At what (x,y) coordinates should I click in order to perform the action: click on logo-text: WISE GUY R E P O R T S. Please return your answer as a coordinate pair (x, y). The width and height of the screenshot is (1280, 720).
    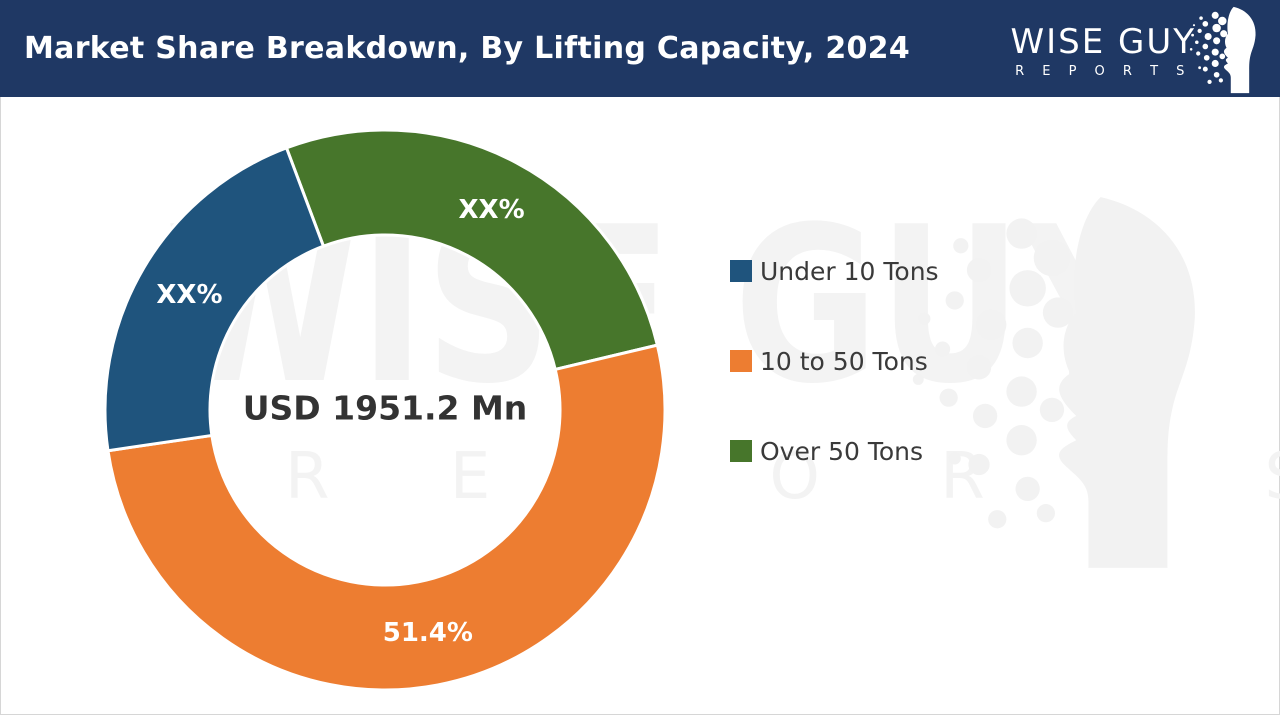
    Looking at the image, I should click on (1103, 50).